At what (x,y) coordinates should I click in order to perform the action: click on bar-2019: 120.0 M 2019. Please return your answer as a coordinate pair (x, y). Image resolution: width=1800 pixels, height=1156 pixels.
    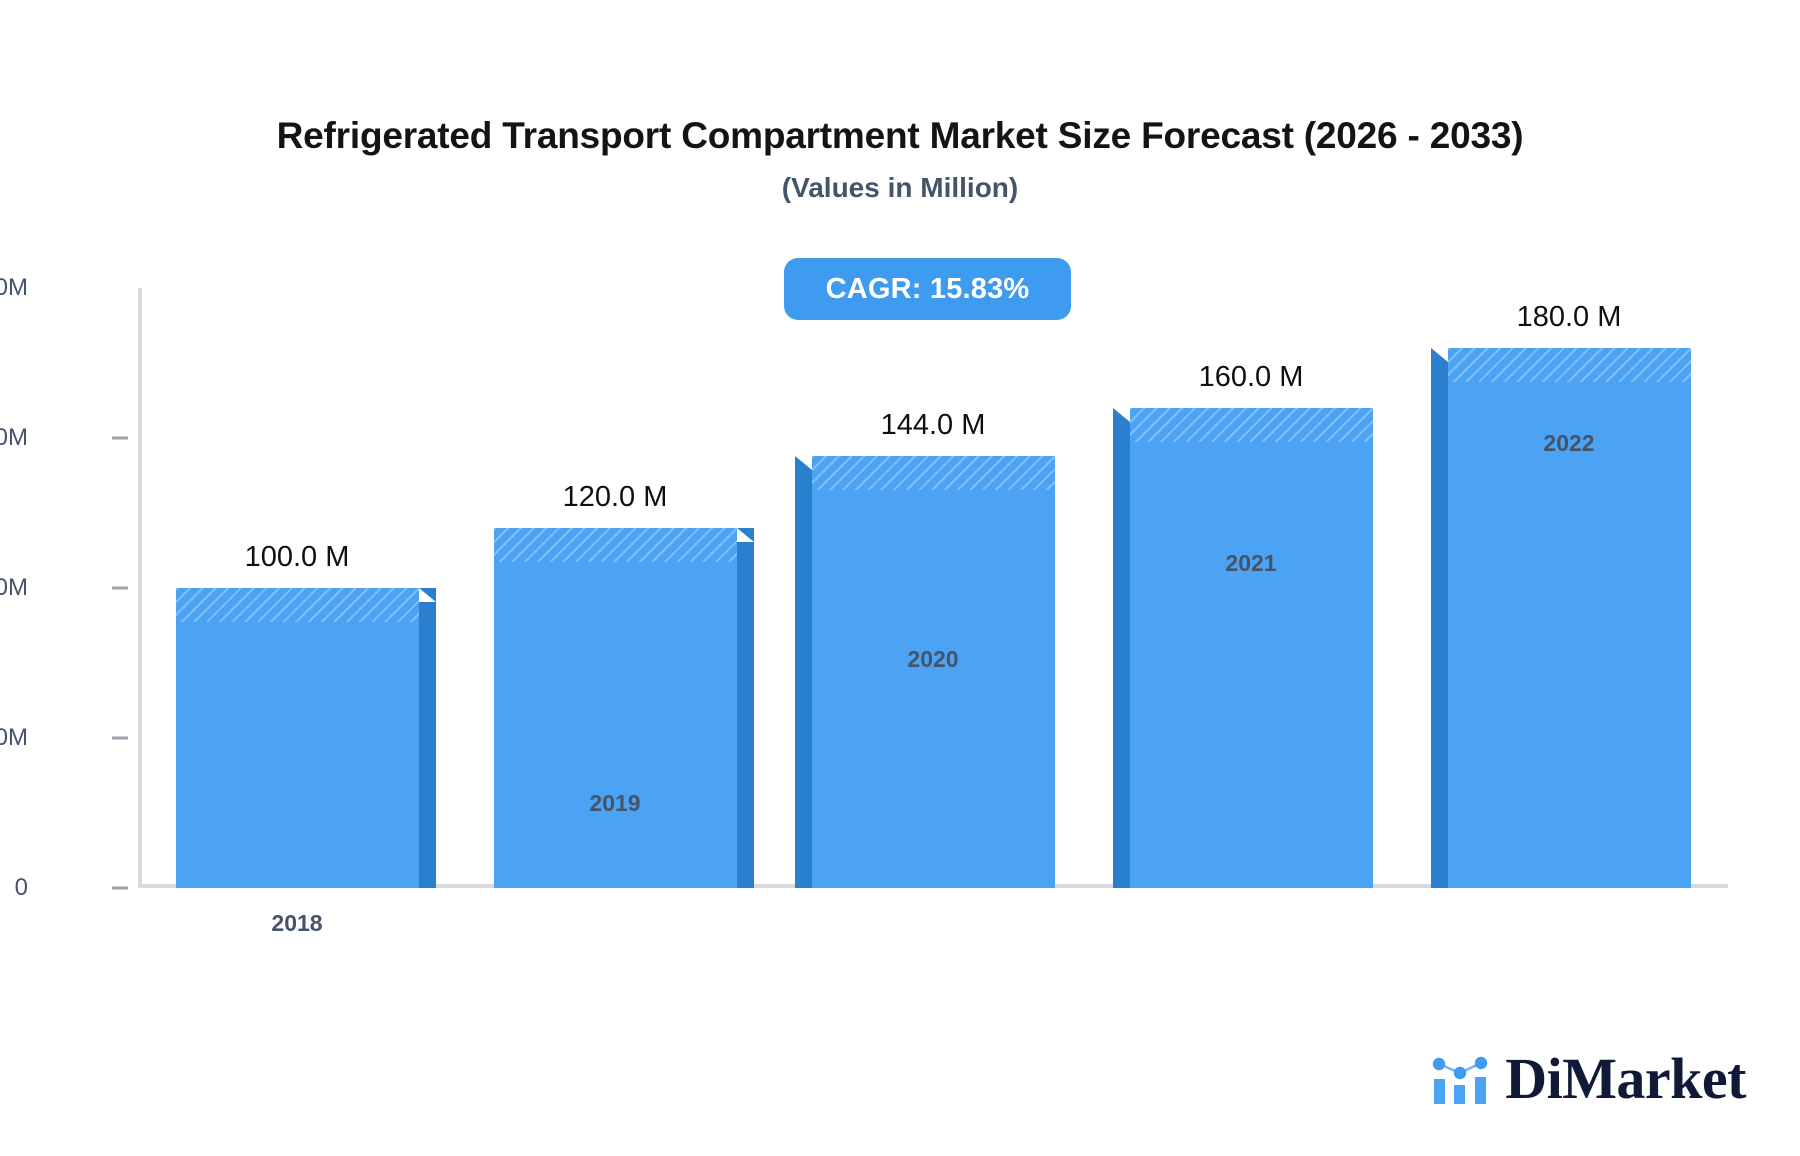
    Looking at the image, I should click on (623, 684).